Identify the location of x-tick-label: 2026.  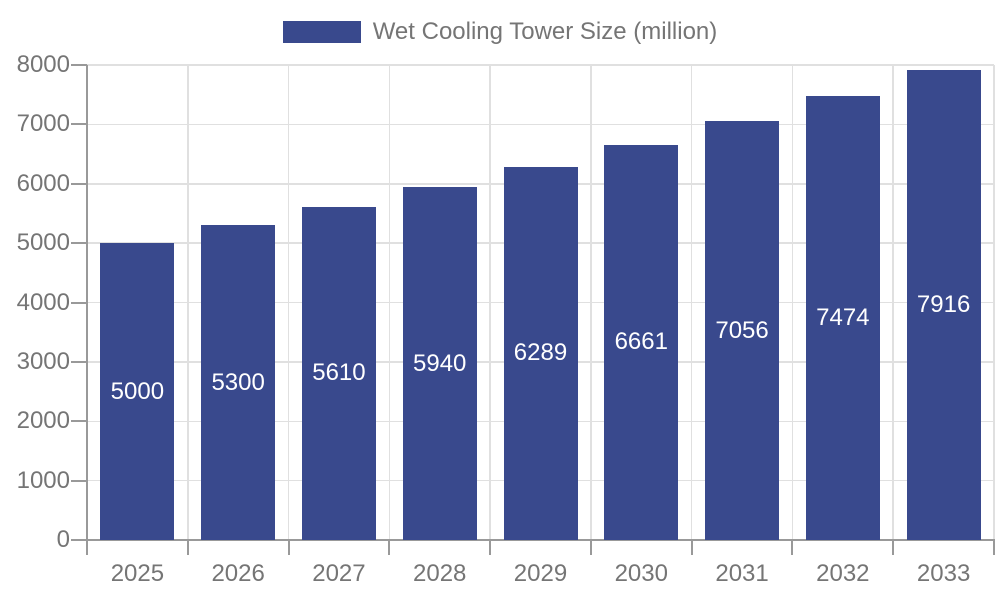
(238, 573).